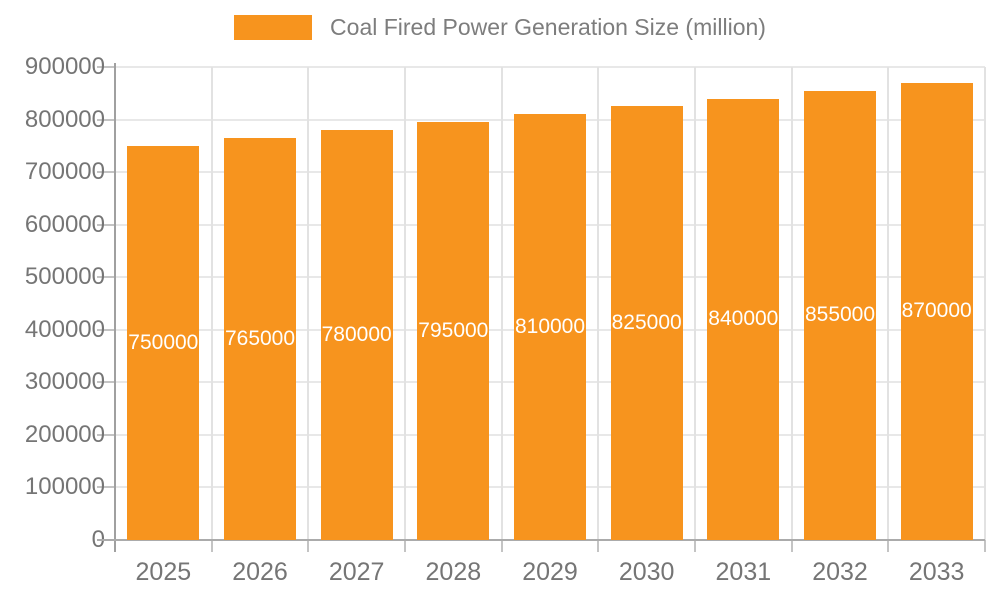  What do you see at coordinates (743, 572) in the screenshot?
I see `x-axis-tick-label: 2031` at bounding box center [743, 572].